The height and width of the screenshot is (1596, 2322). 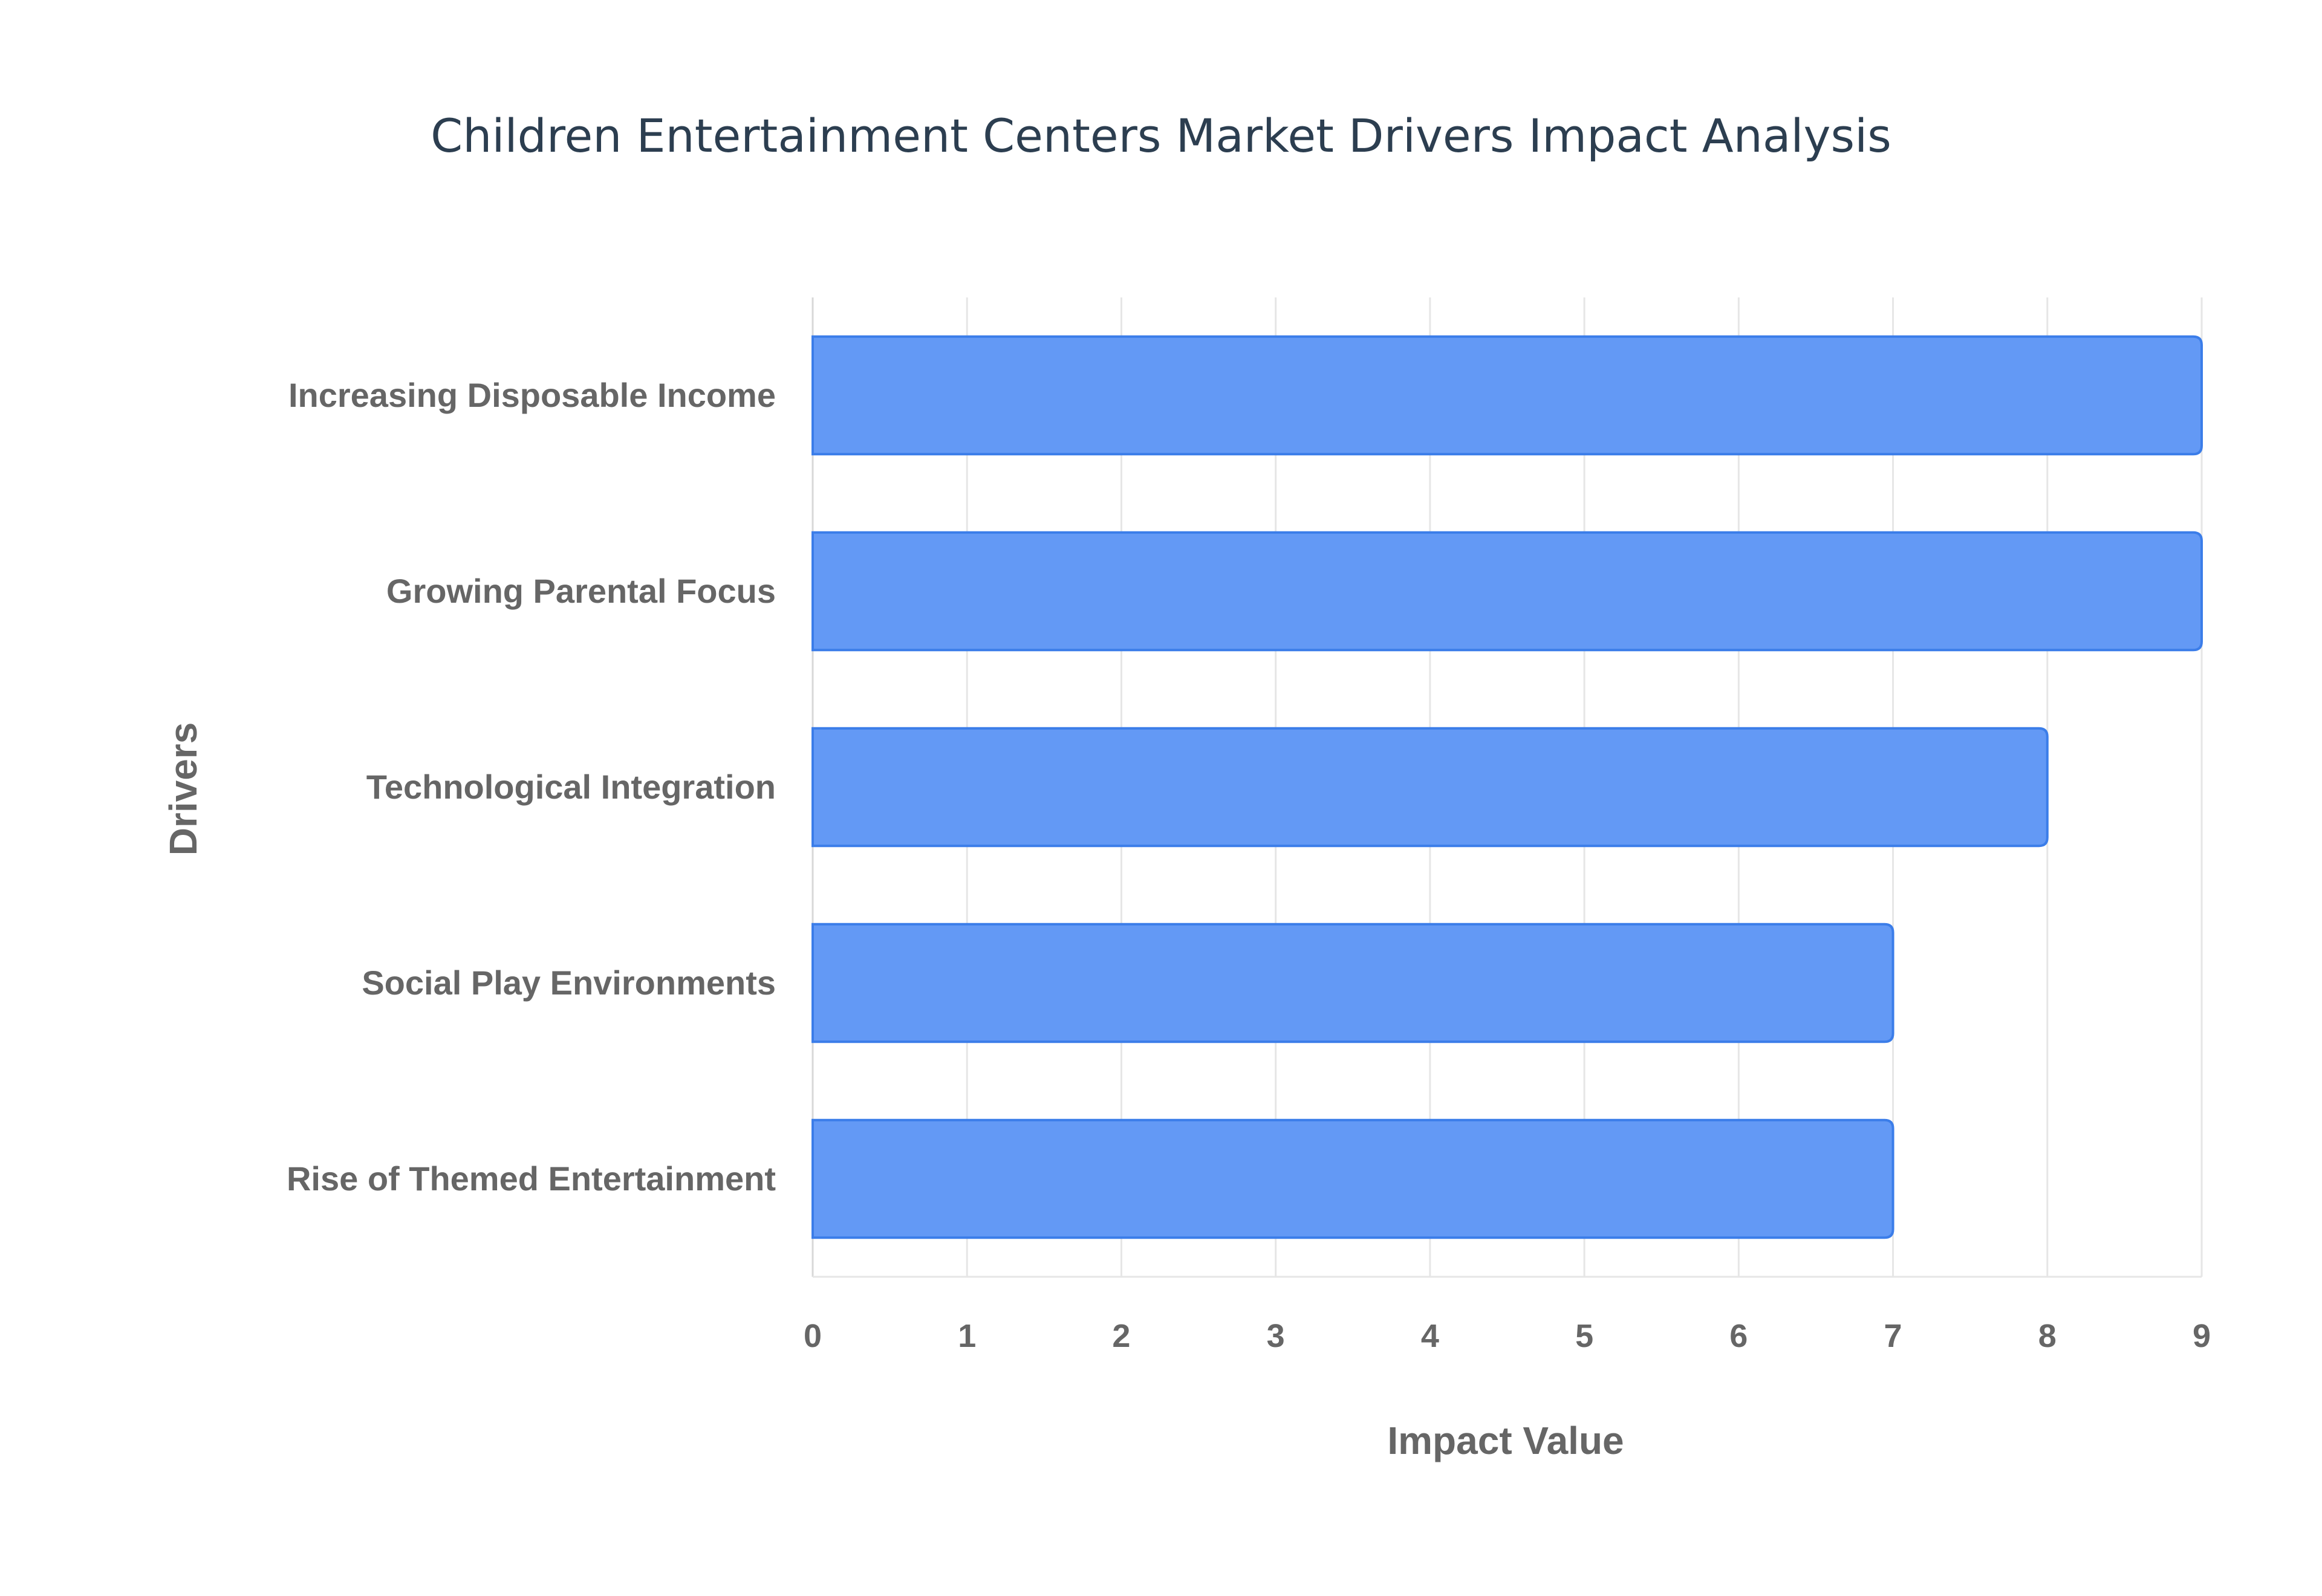 I want to click on x-tick-labels: 0 1 2 3 4 5 6 7 8 9, so click(x=1507, y=1336).